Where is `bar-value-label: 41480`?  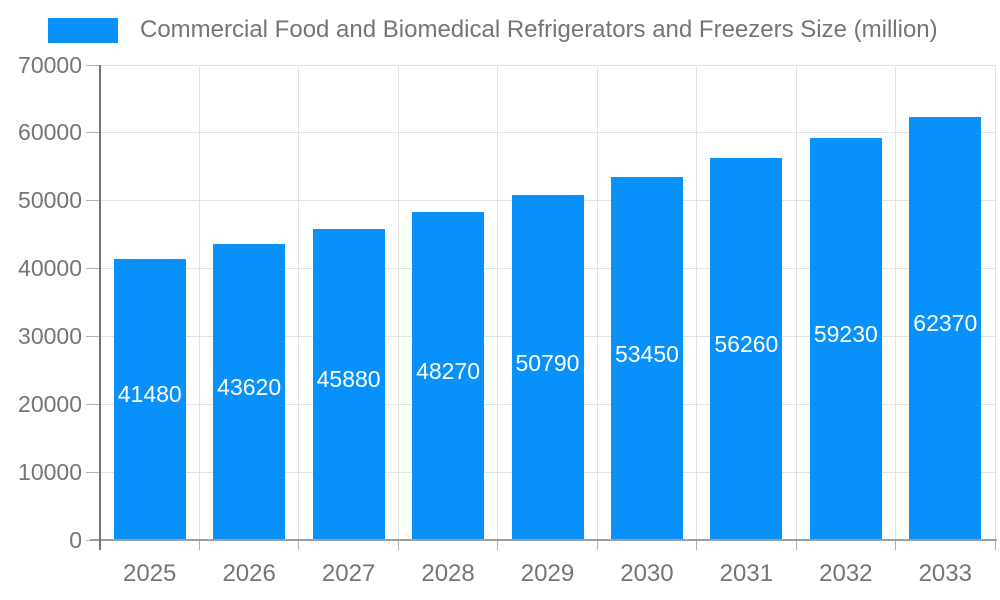
bar-value-label: 41480 is located at coordinates (149, 394).